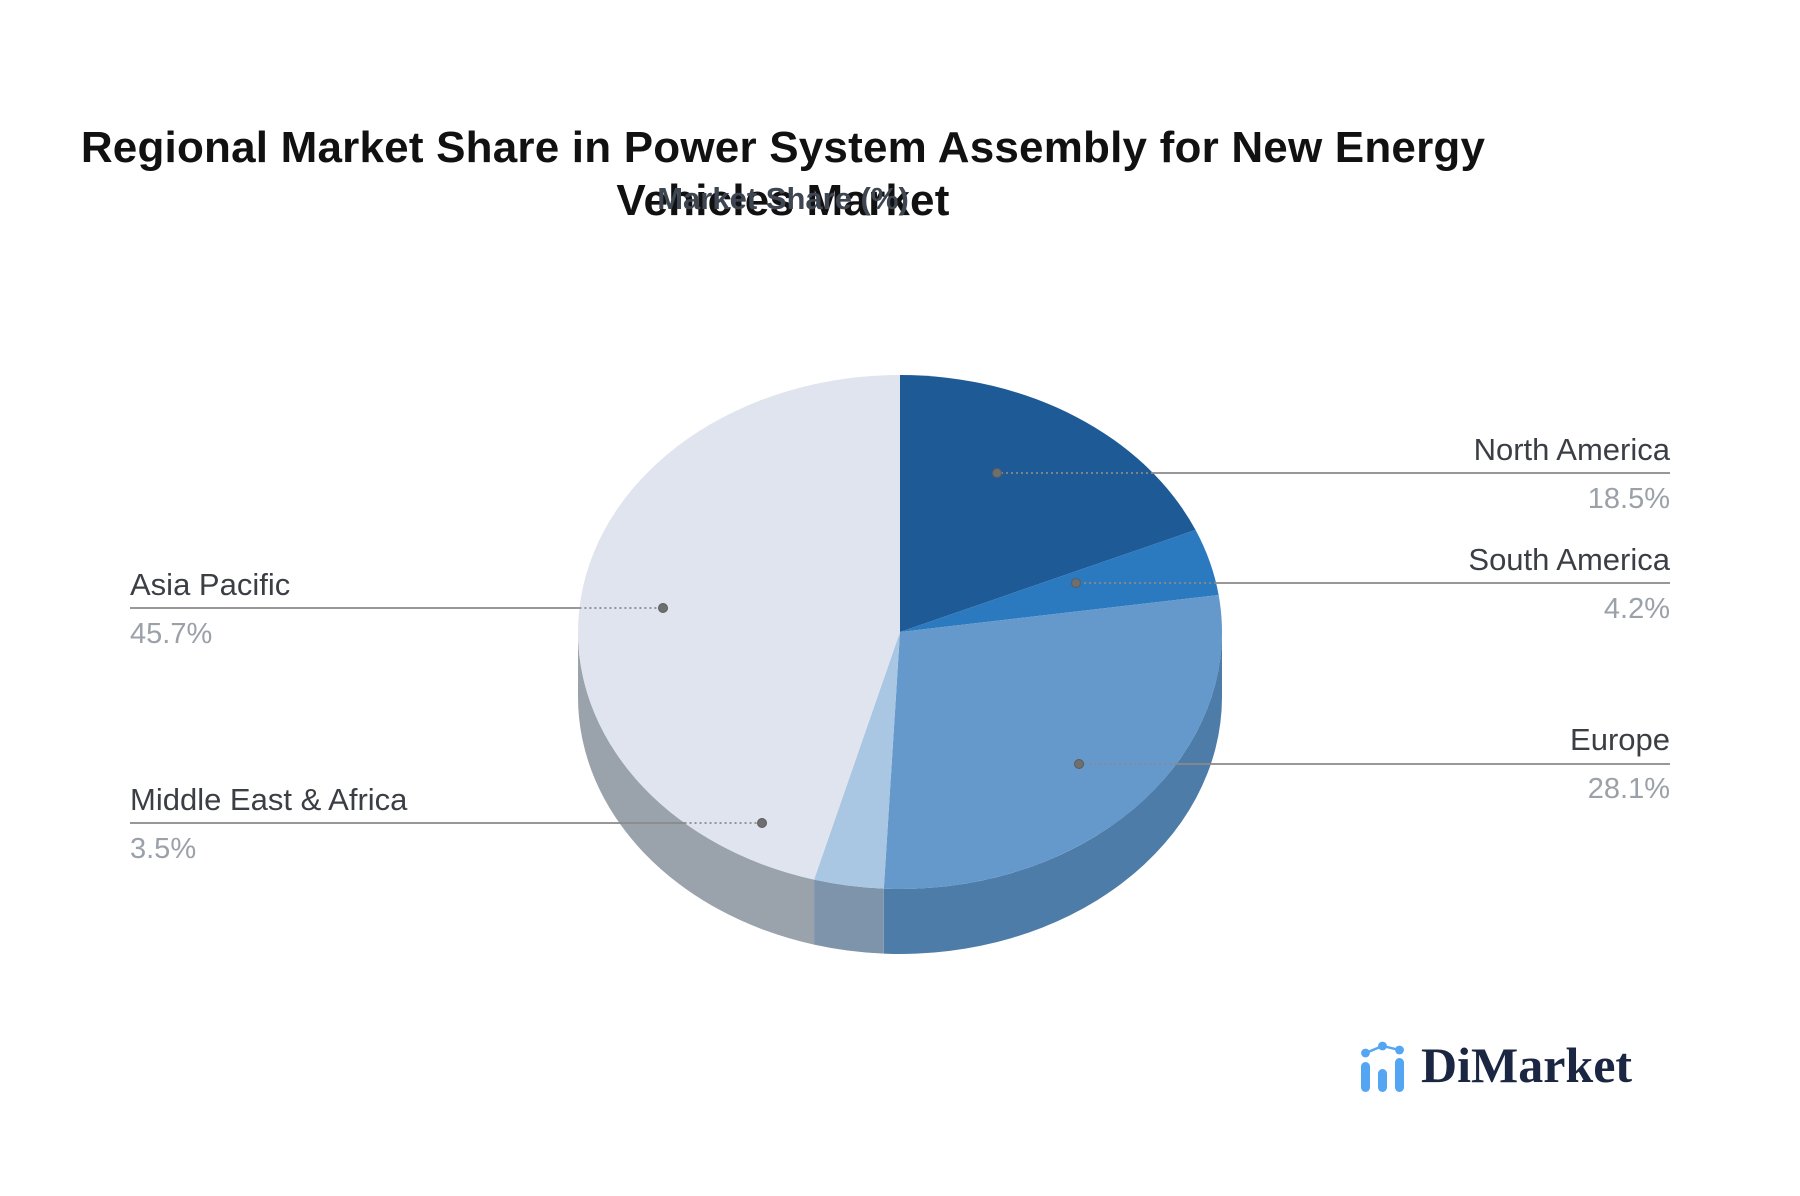 This screenshot has height=1196, width=1800. I want to click on slice-value-europe: 28.1%, so click(1628, 789).